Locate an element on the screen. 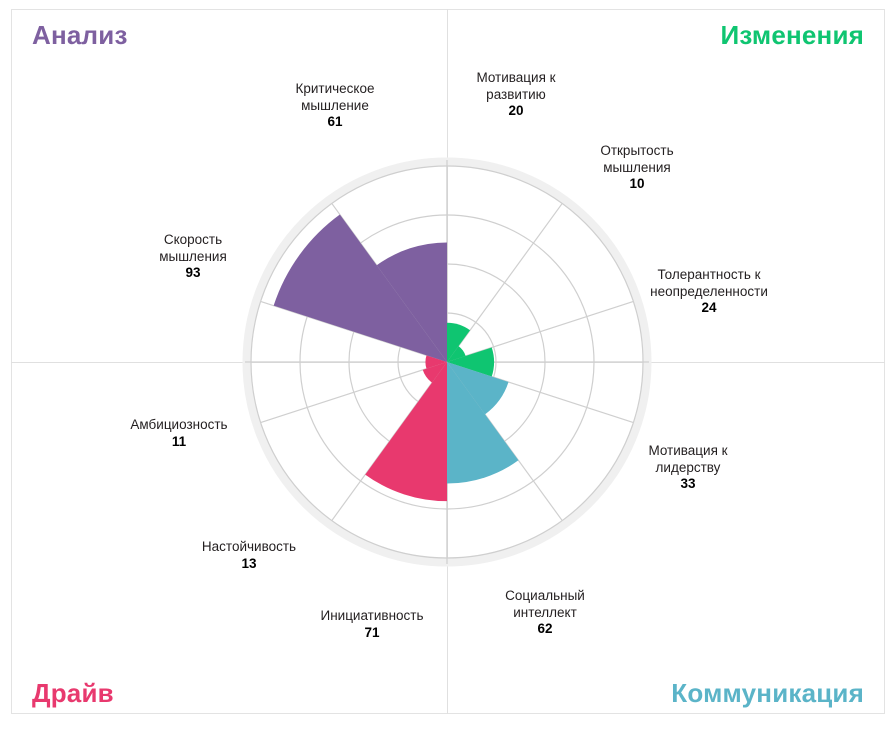  point-value: 61 is located at coordinates (335, 121).